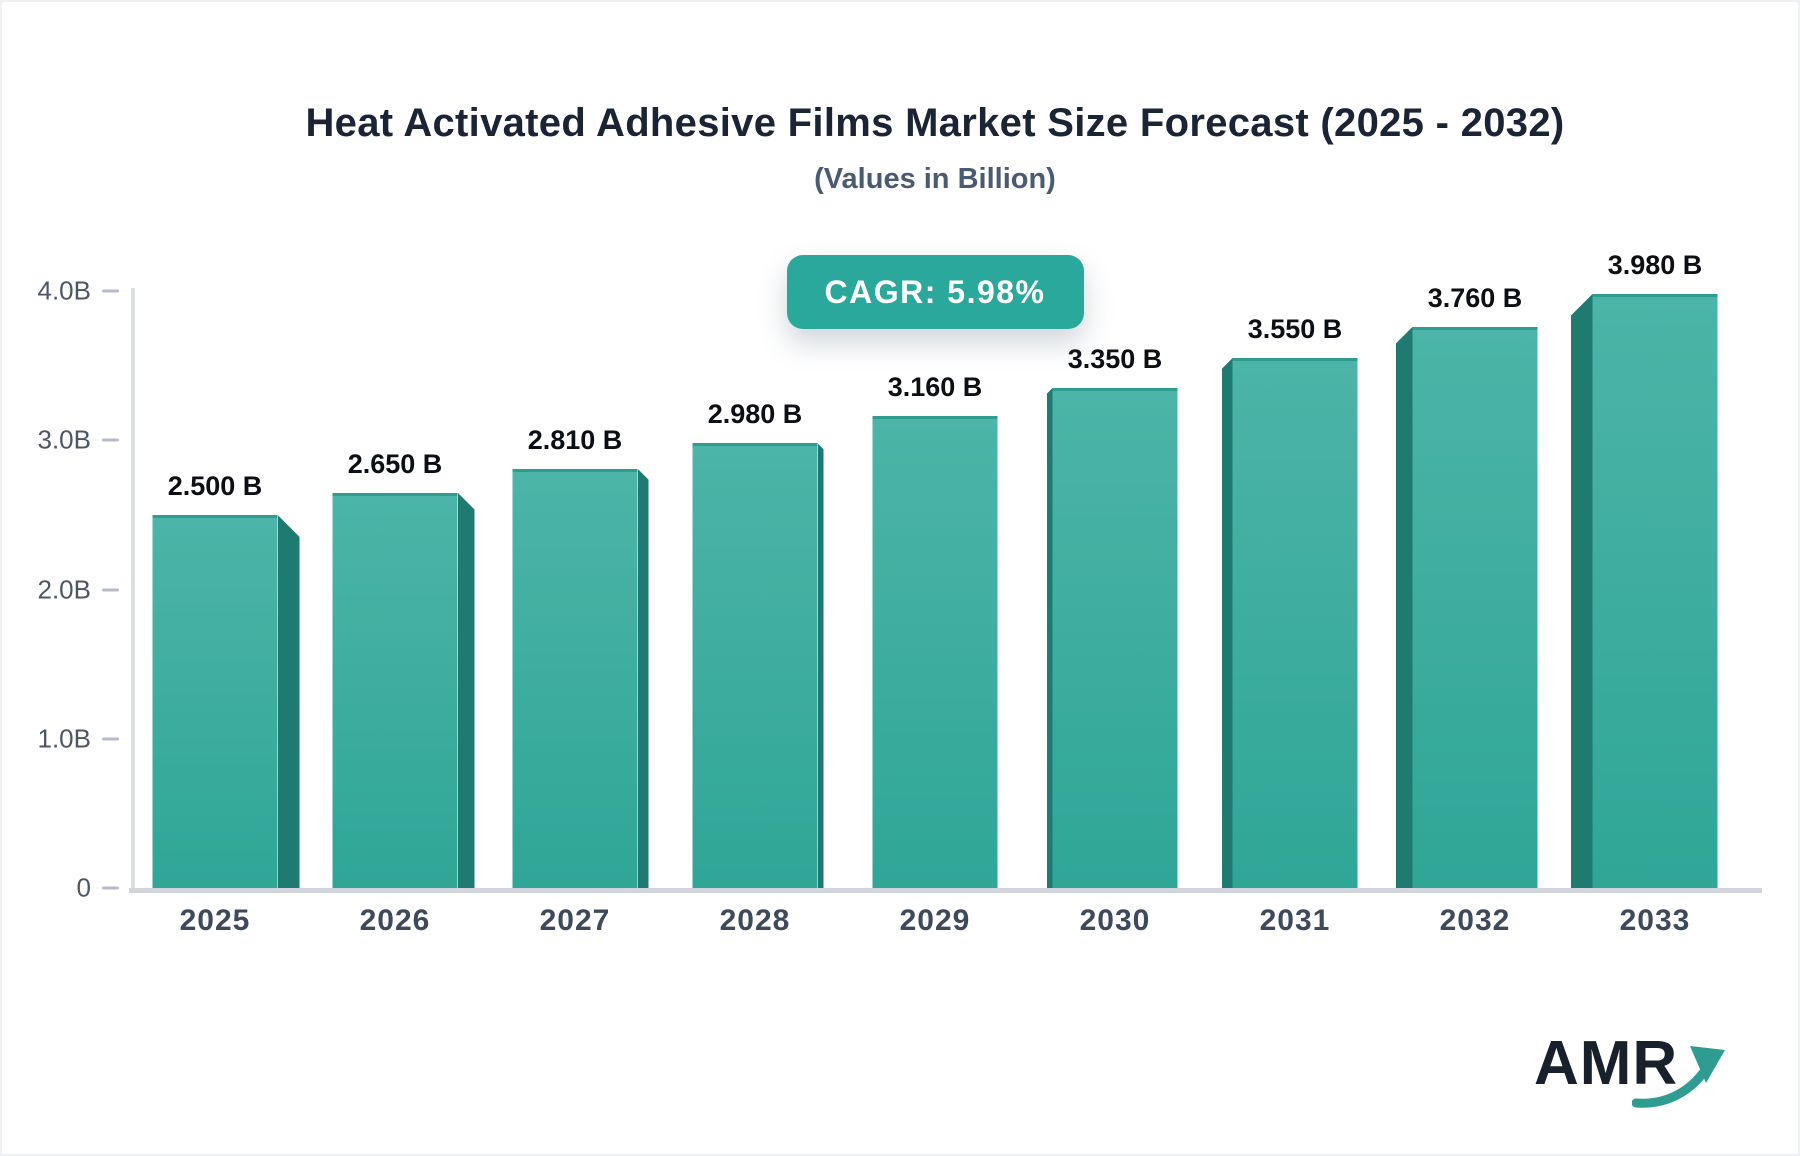 The height and width of the screenshot is (1156, 1800). I want to click on bar-group-2026: 2.650 B 2026, so click(395, 614).